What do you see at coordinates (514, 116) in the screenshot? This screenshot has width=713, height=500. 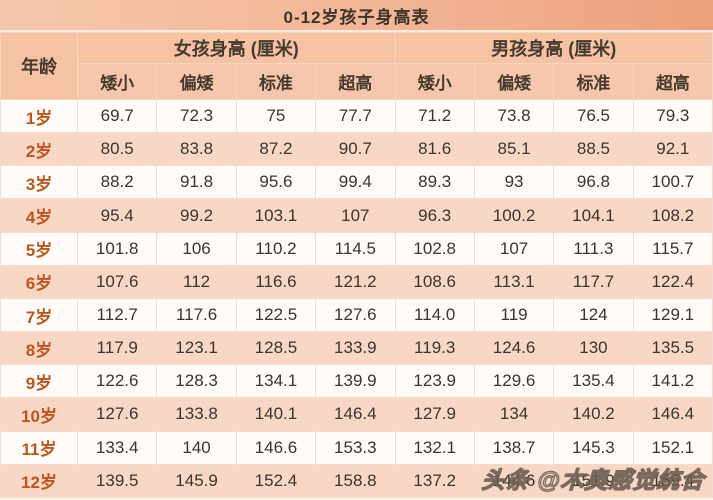 I see `cell-boy-belowavg: 73.8` at bounding box center [514, 116].